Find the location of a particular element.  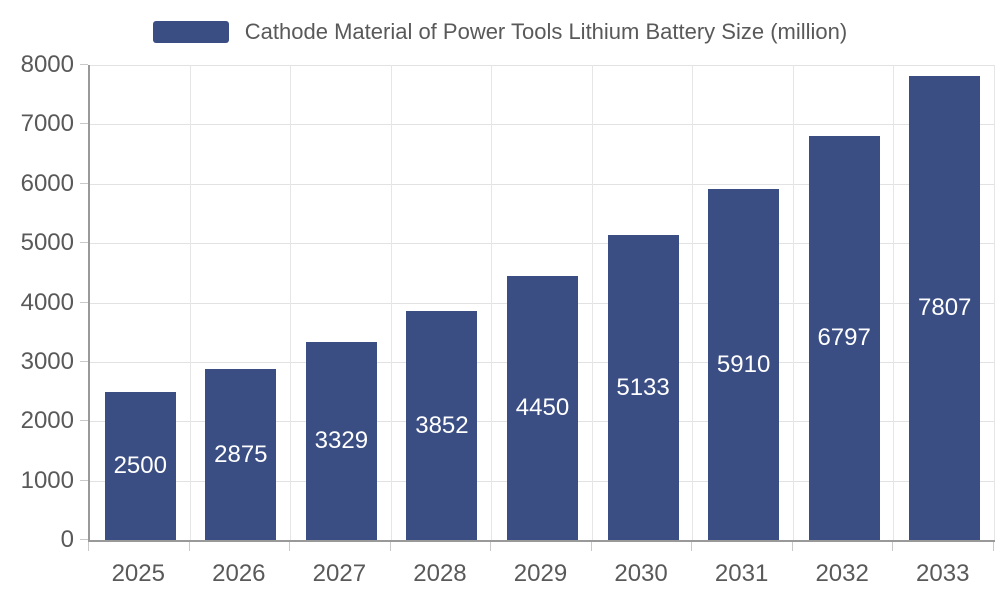

x-tick-label: 2025 is located at coordinates (138, 573).